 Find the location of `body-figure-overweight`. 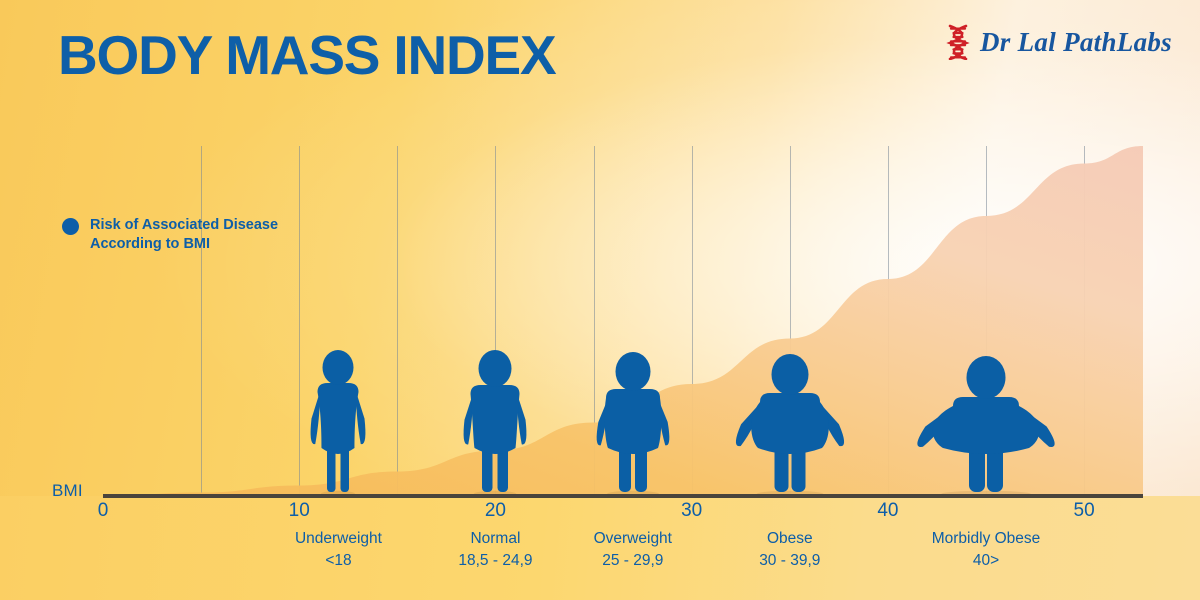

body-figure-overweight is located at coordinates (633, 424).